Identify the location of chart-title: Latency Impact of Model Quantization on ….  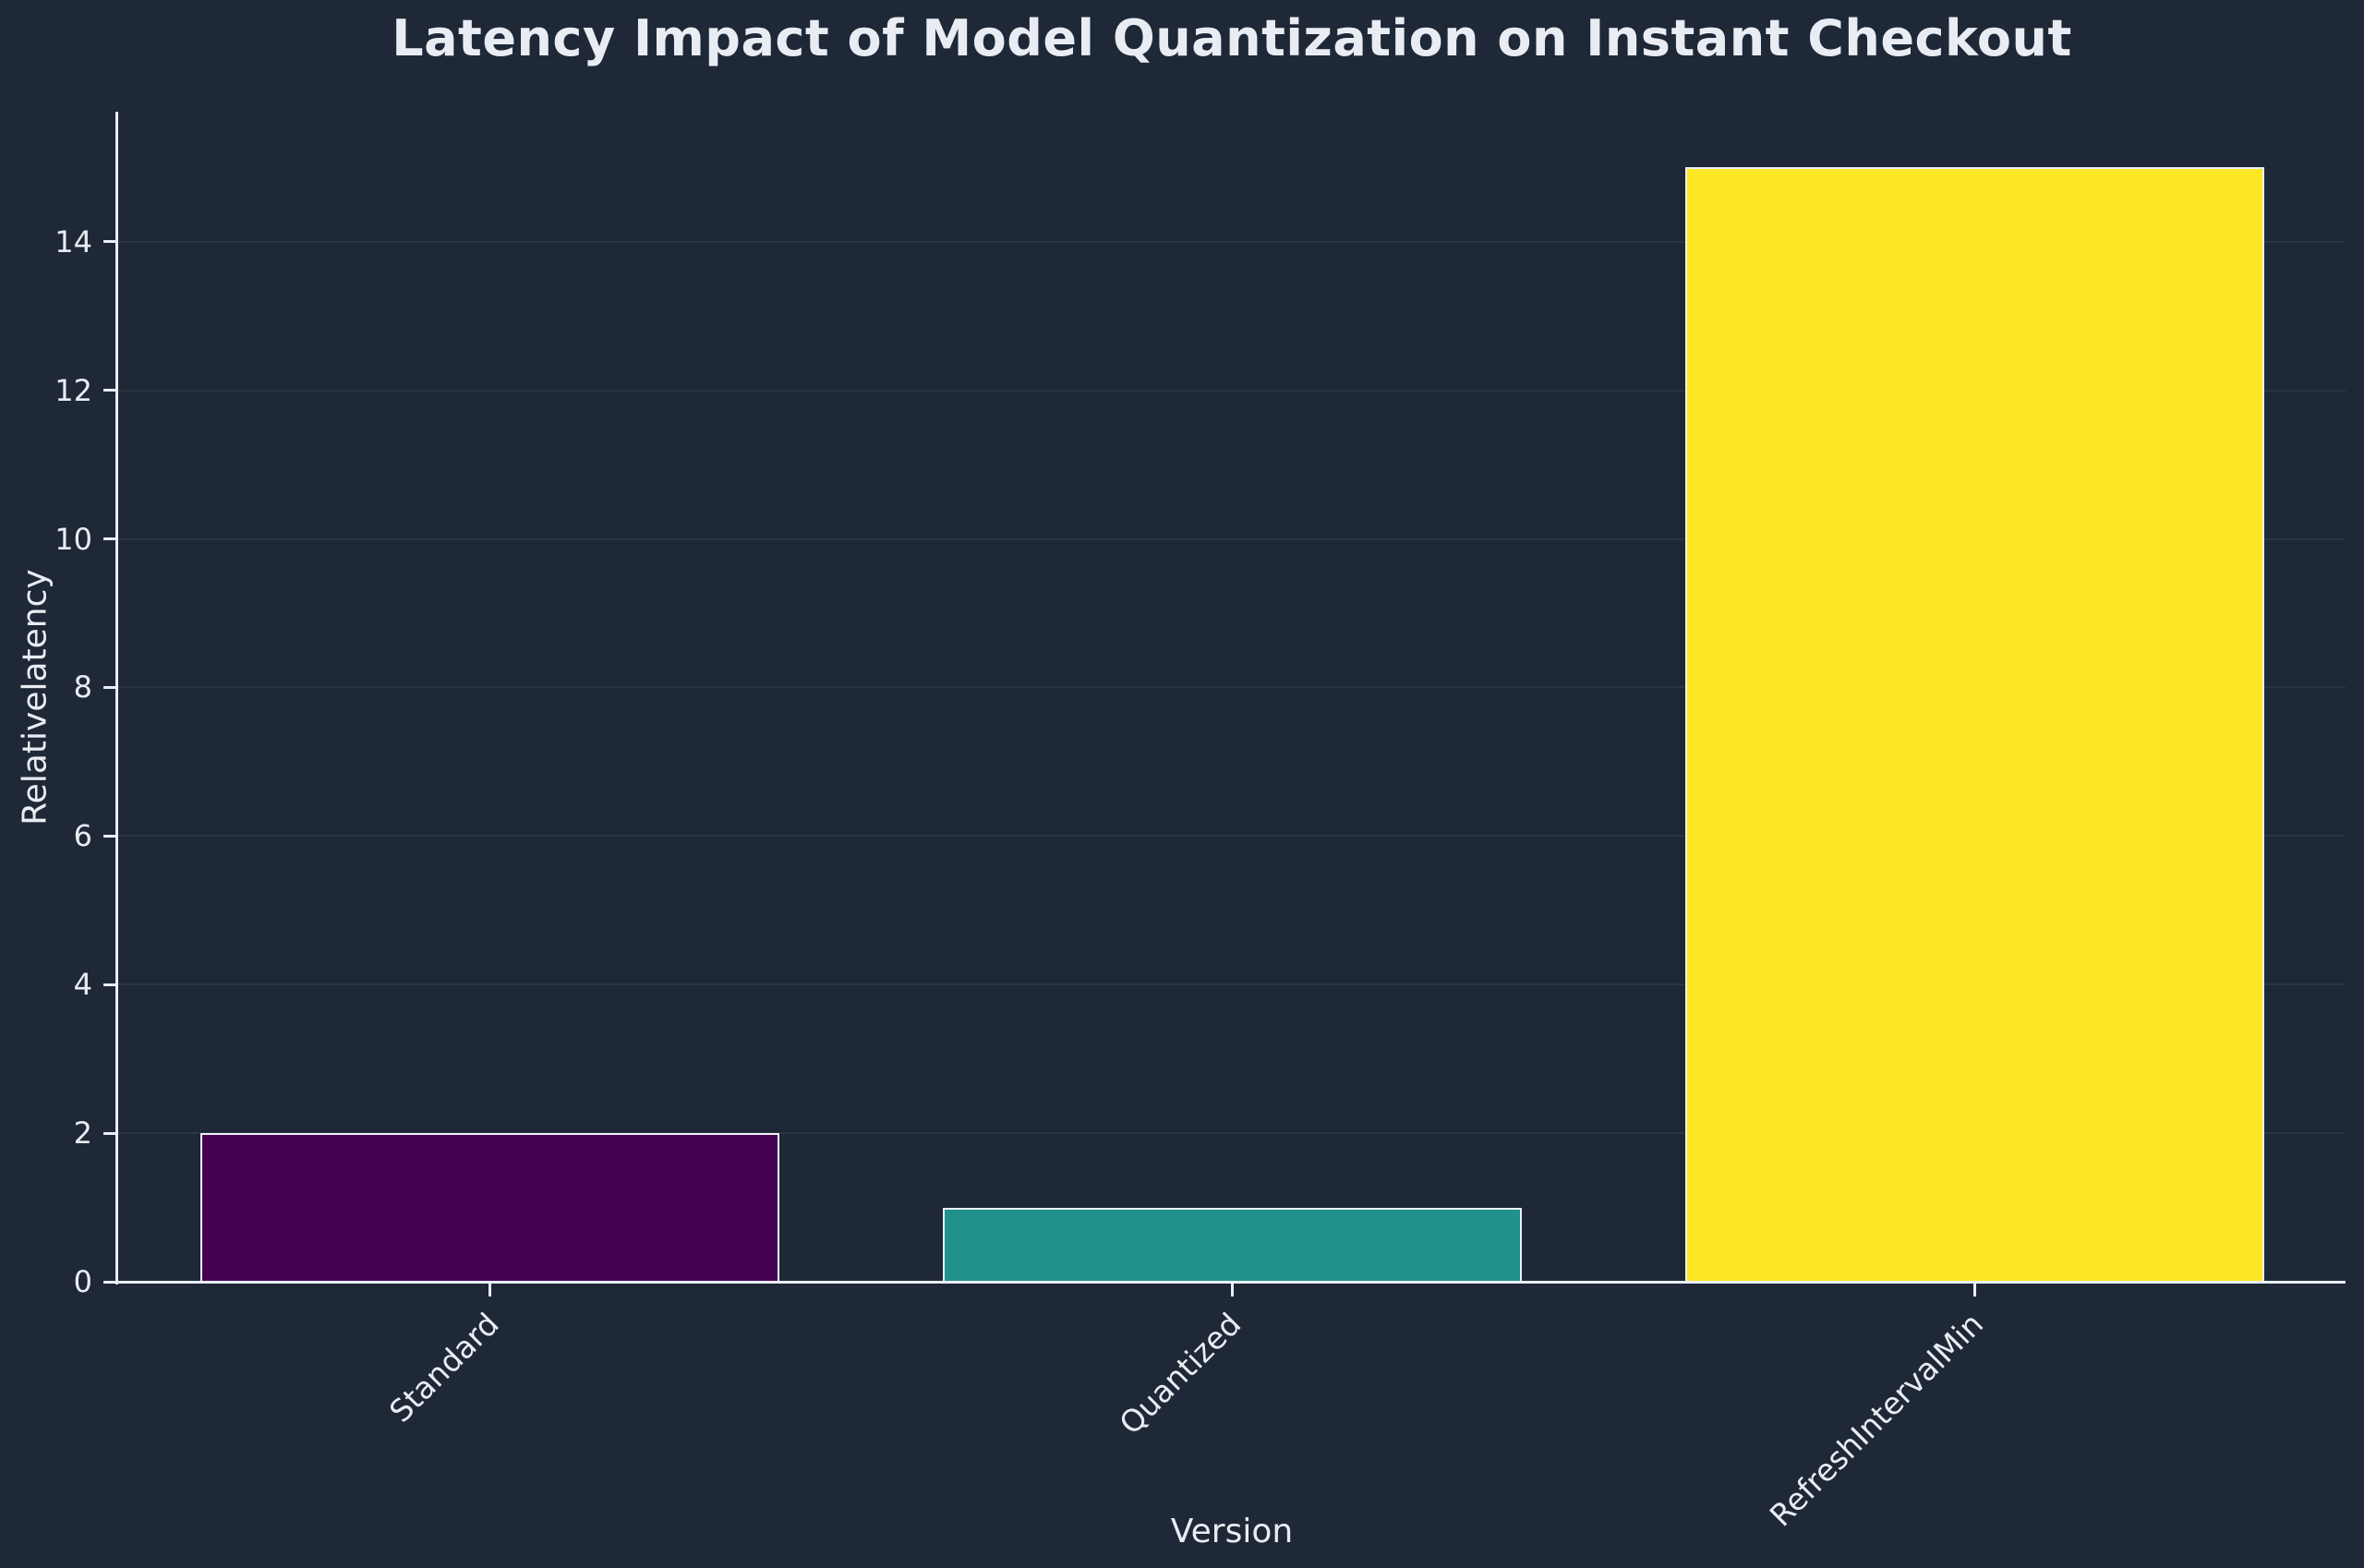
(1232, 38).